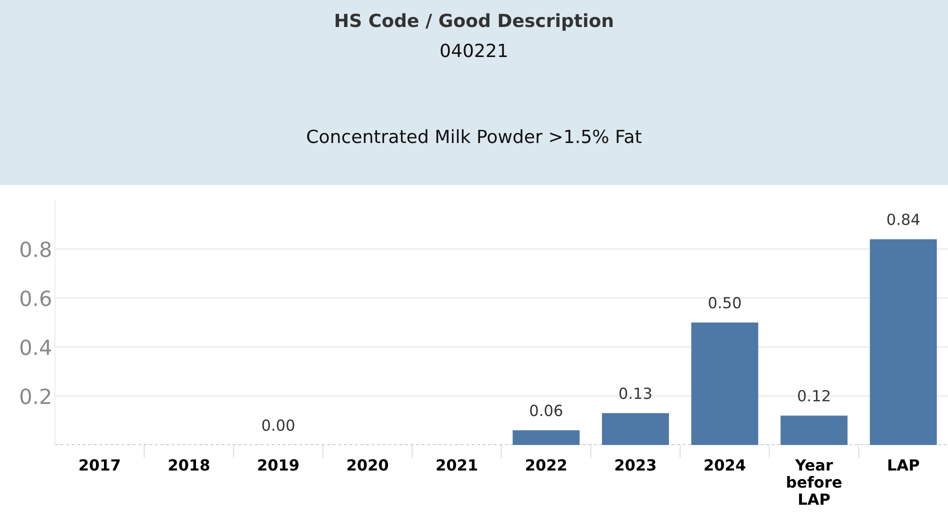  Describe the element at coordinates (635, 465) in the screenshot. I see `x-tick-label: 2023` at that location.